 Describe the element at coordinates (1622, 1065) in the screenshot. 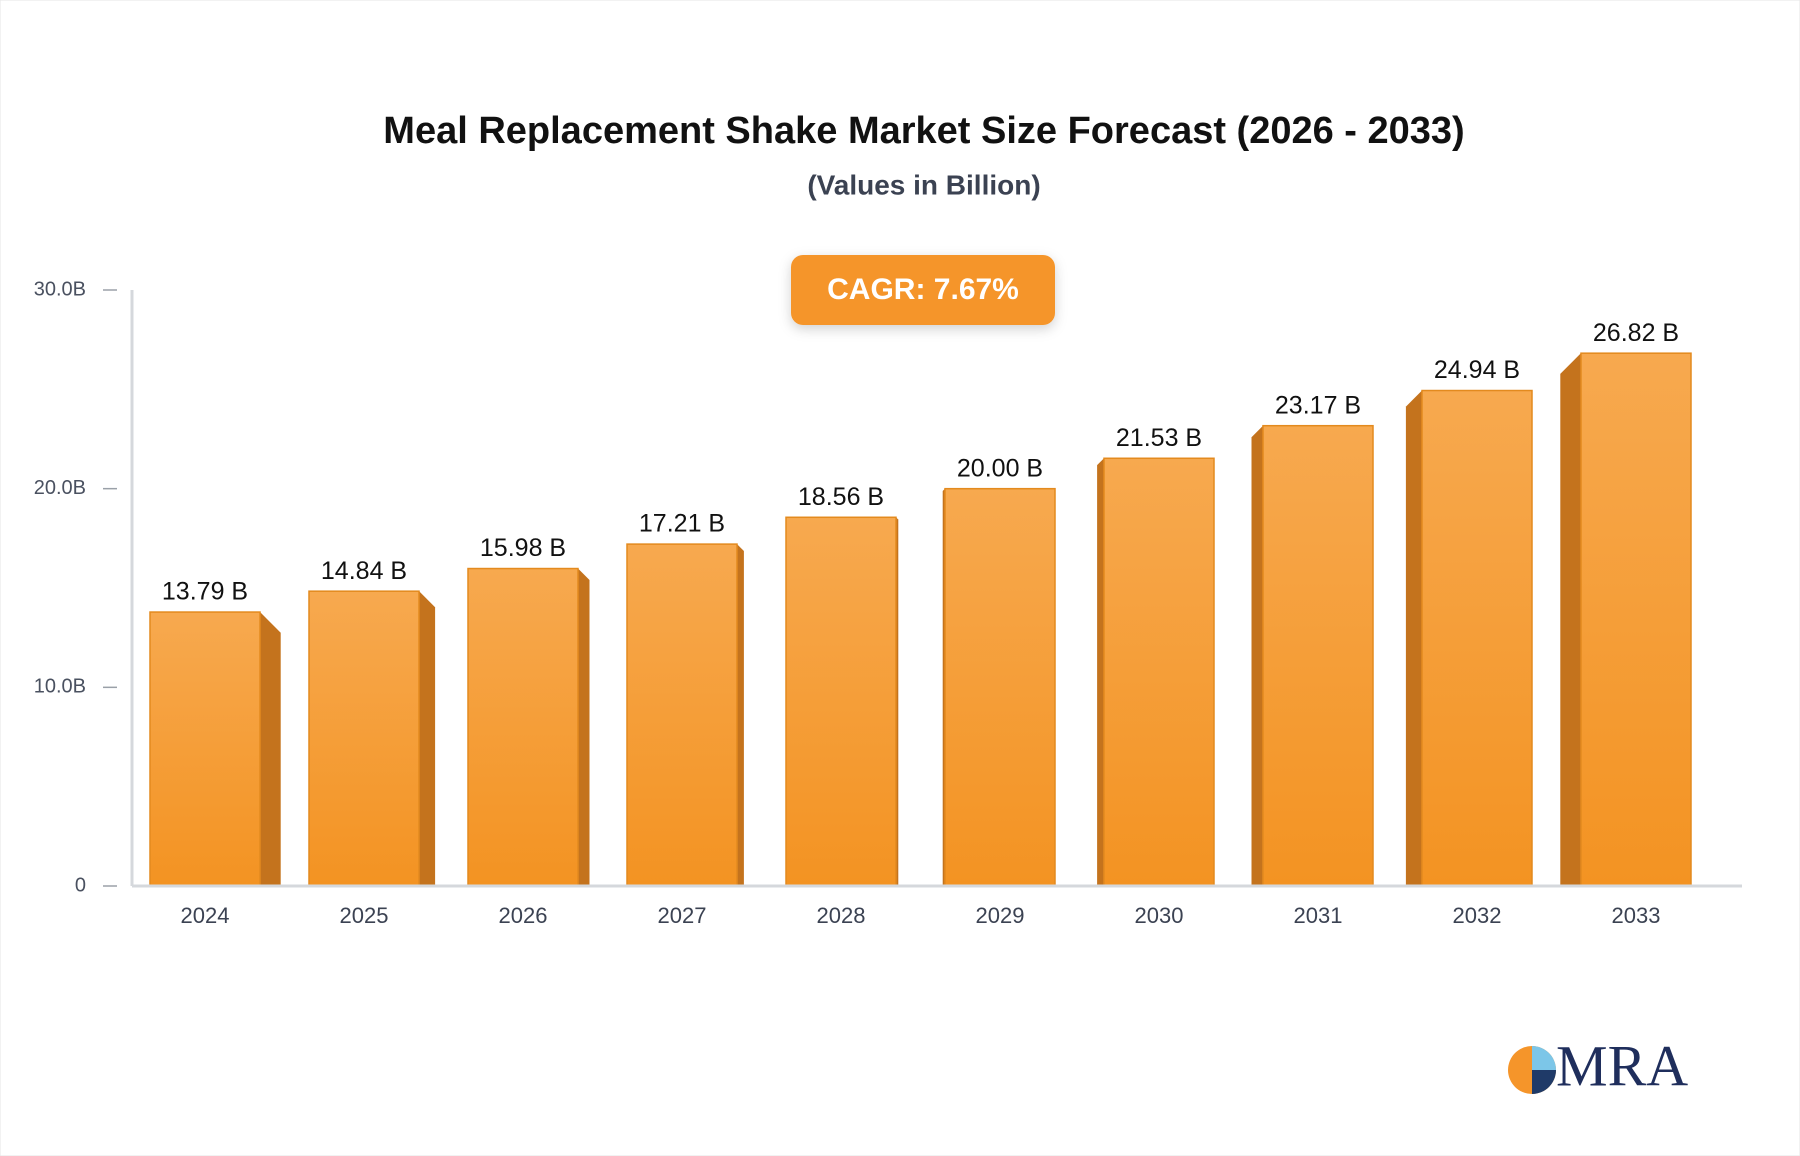

I see `logo-text: MRA` at that location.